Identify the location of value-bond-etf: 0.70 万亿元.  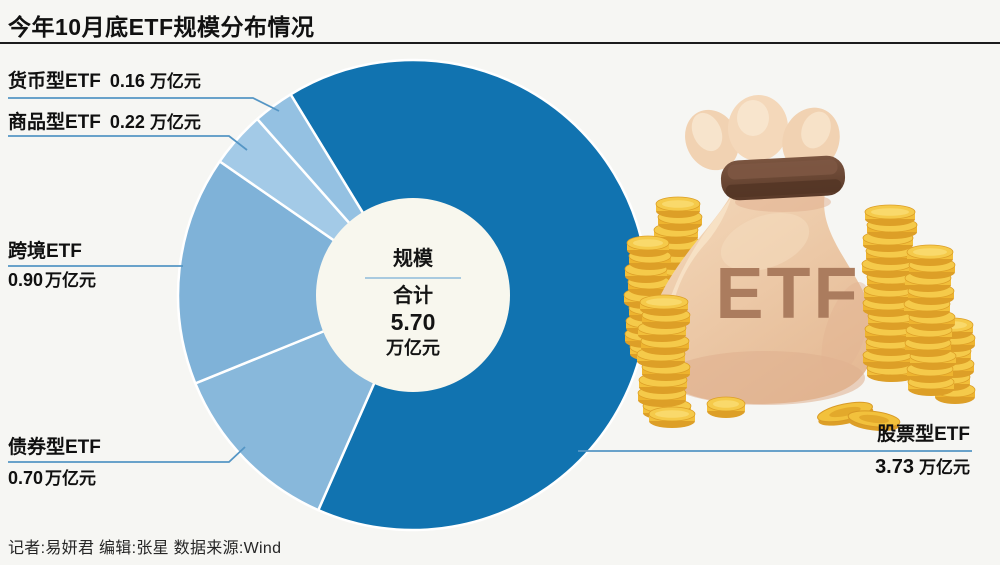
(52, 479).